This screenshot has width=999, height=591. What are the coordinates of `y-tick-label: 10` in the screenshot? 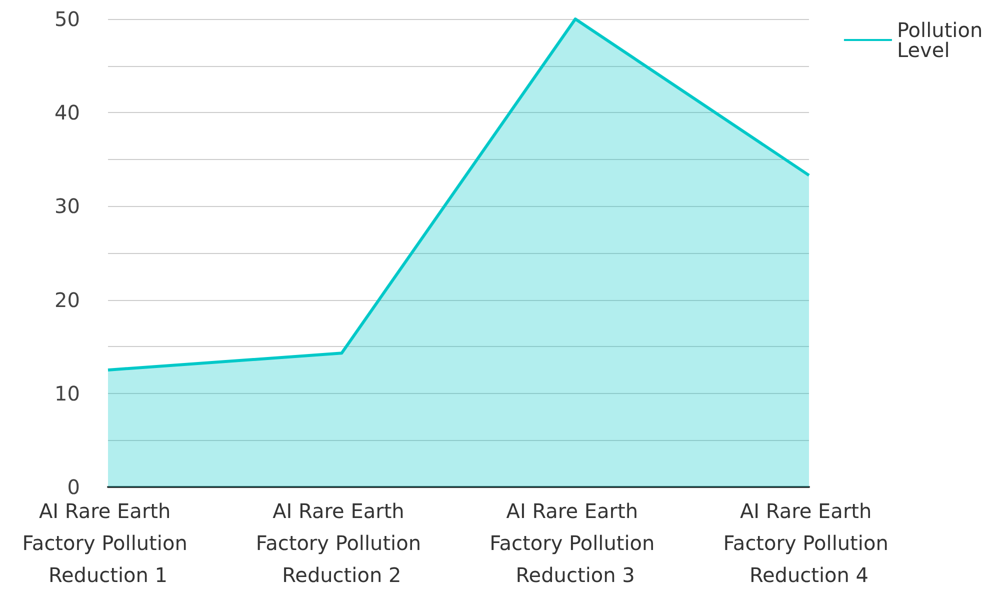 It's located at (67, 393).